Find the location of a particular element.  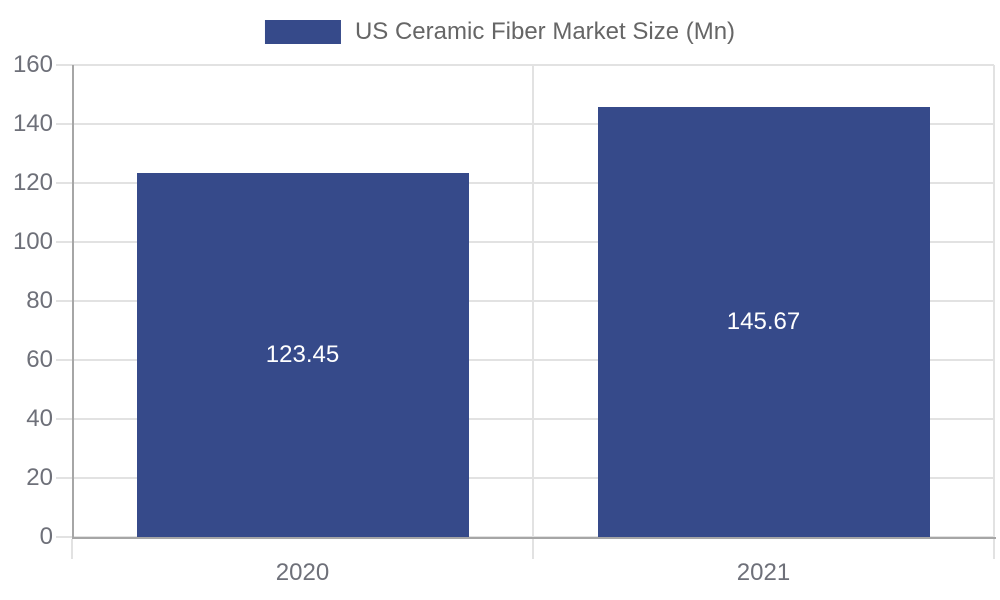

bar-value-label: 145.67 is located at coordinates (763, 322).